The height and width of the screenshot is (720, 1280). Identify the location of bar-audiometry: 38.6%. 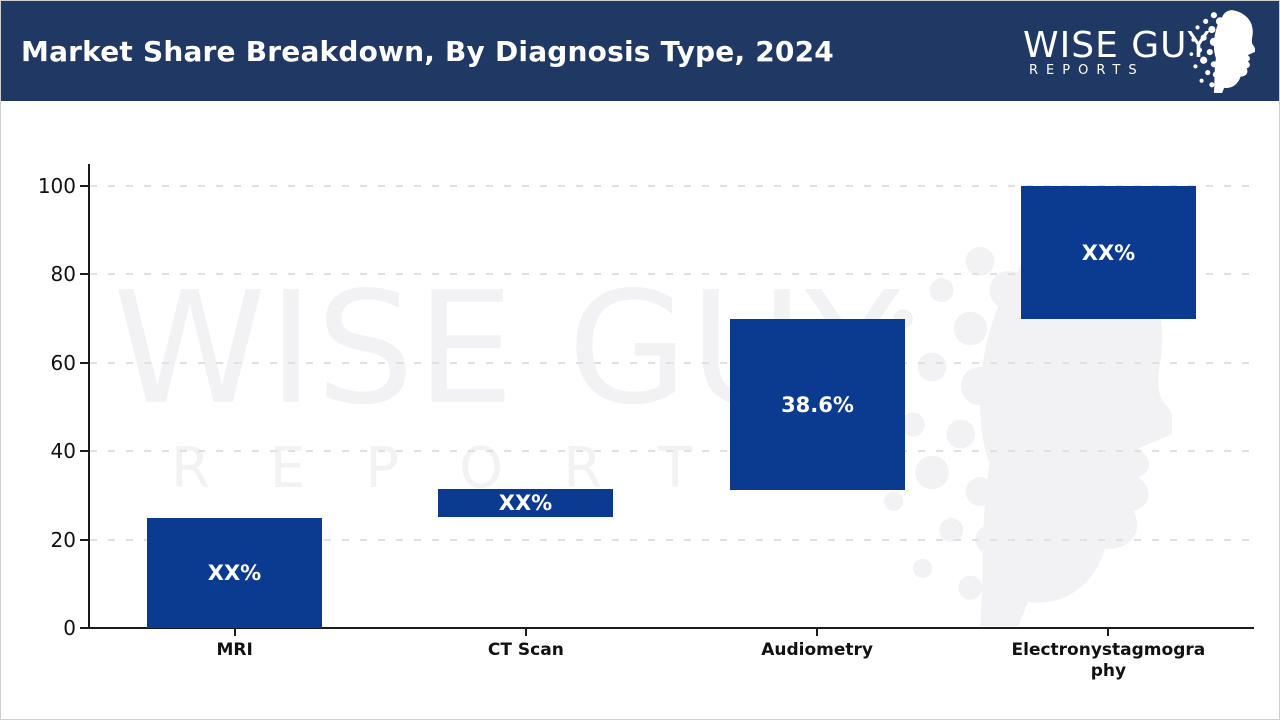
(817, 404).